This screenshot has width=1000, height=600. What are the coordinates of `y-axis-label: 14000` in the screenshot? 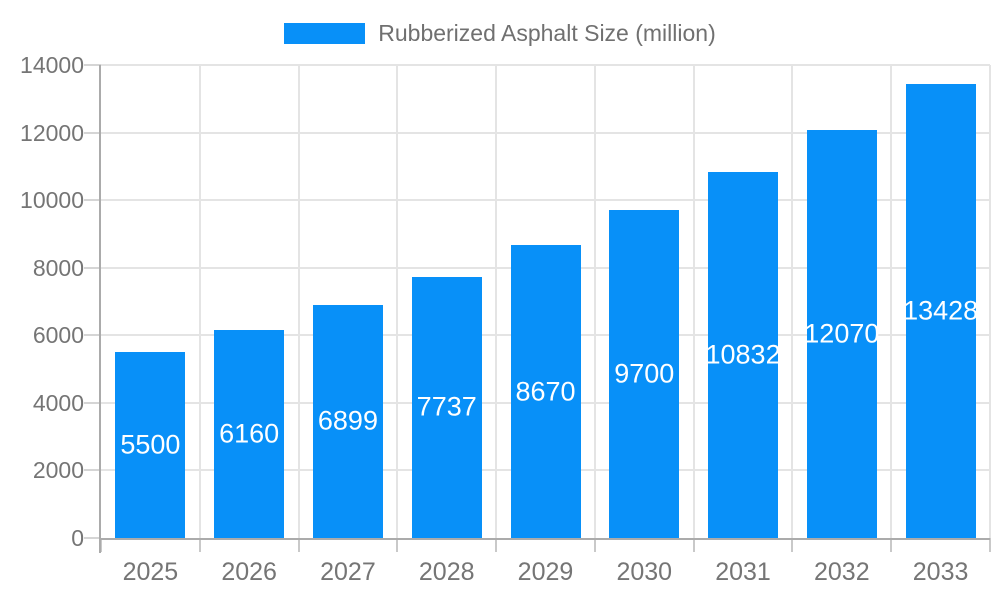 It's located at (52, 65).